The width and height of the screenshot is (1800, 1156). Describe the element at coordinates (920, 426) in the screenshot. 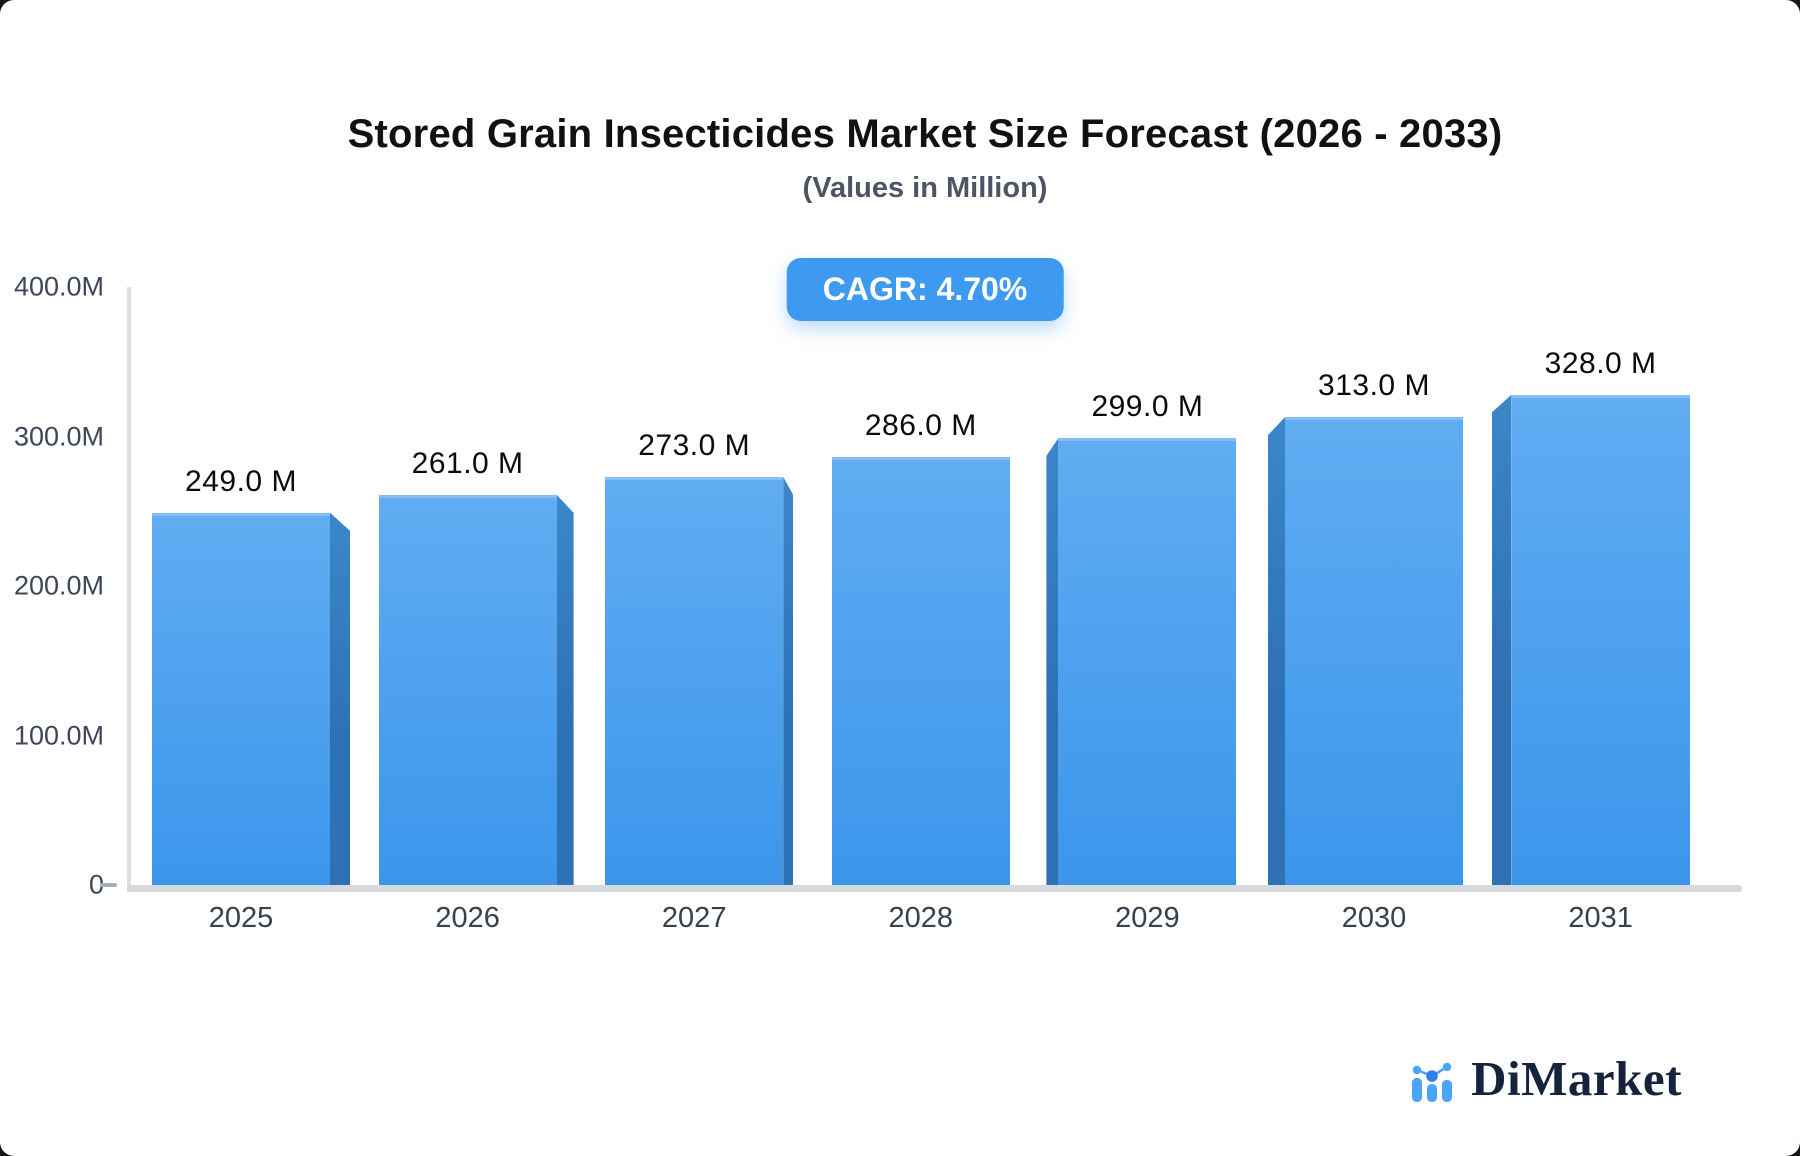

I see `bar-value-label-2028: 286.0 M` at that location.